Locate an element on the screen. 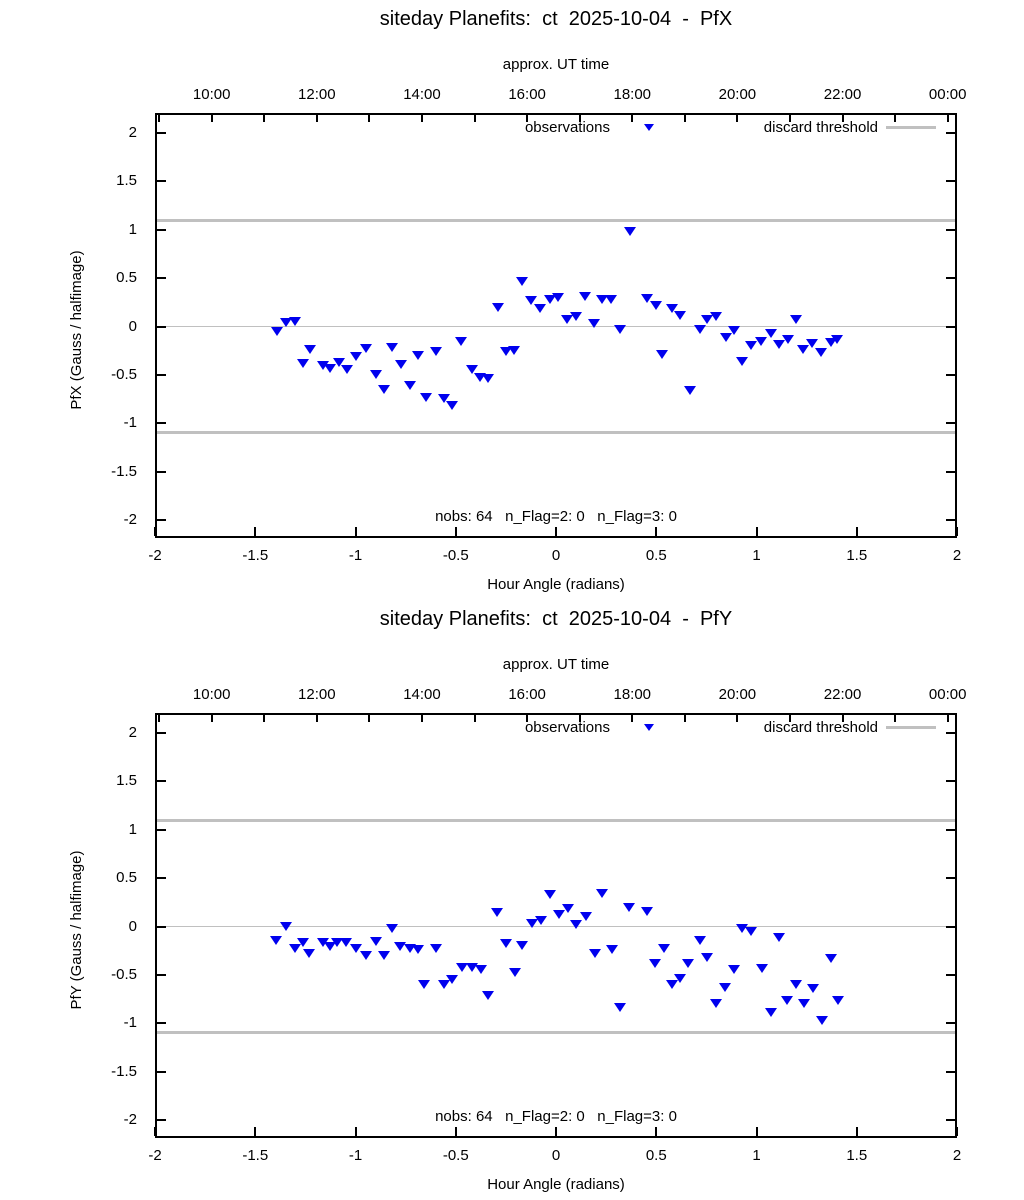  y-tick-label: 2 is located at coordinates (132, 732).